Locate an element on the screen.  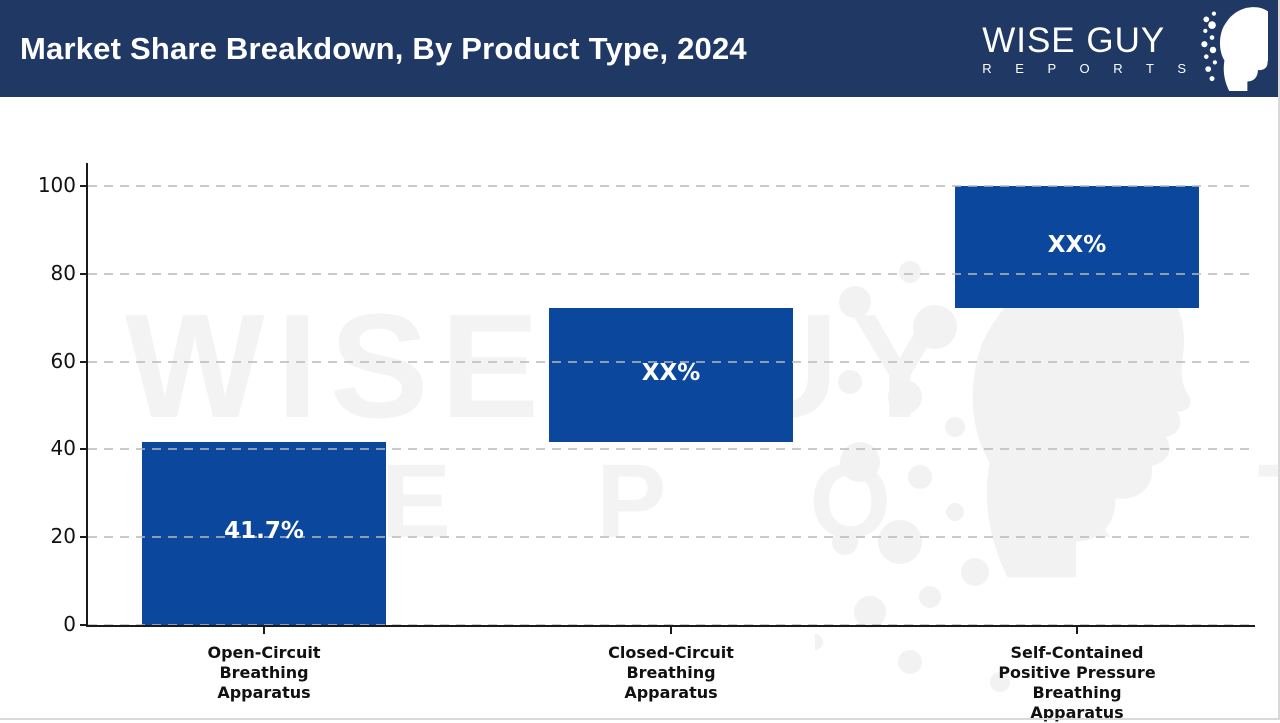
logo-wiseguy-text: WISE GUY is located at coordinates (1074, 40).